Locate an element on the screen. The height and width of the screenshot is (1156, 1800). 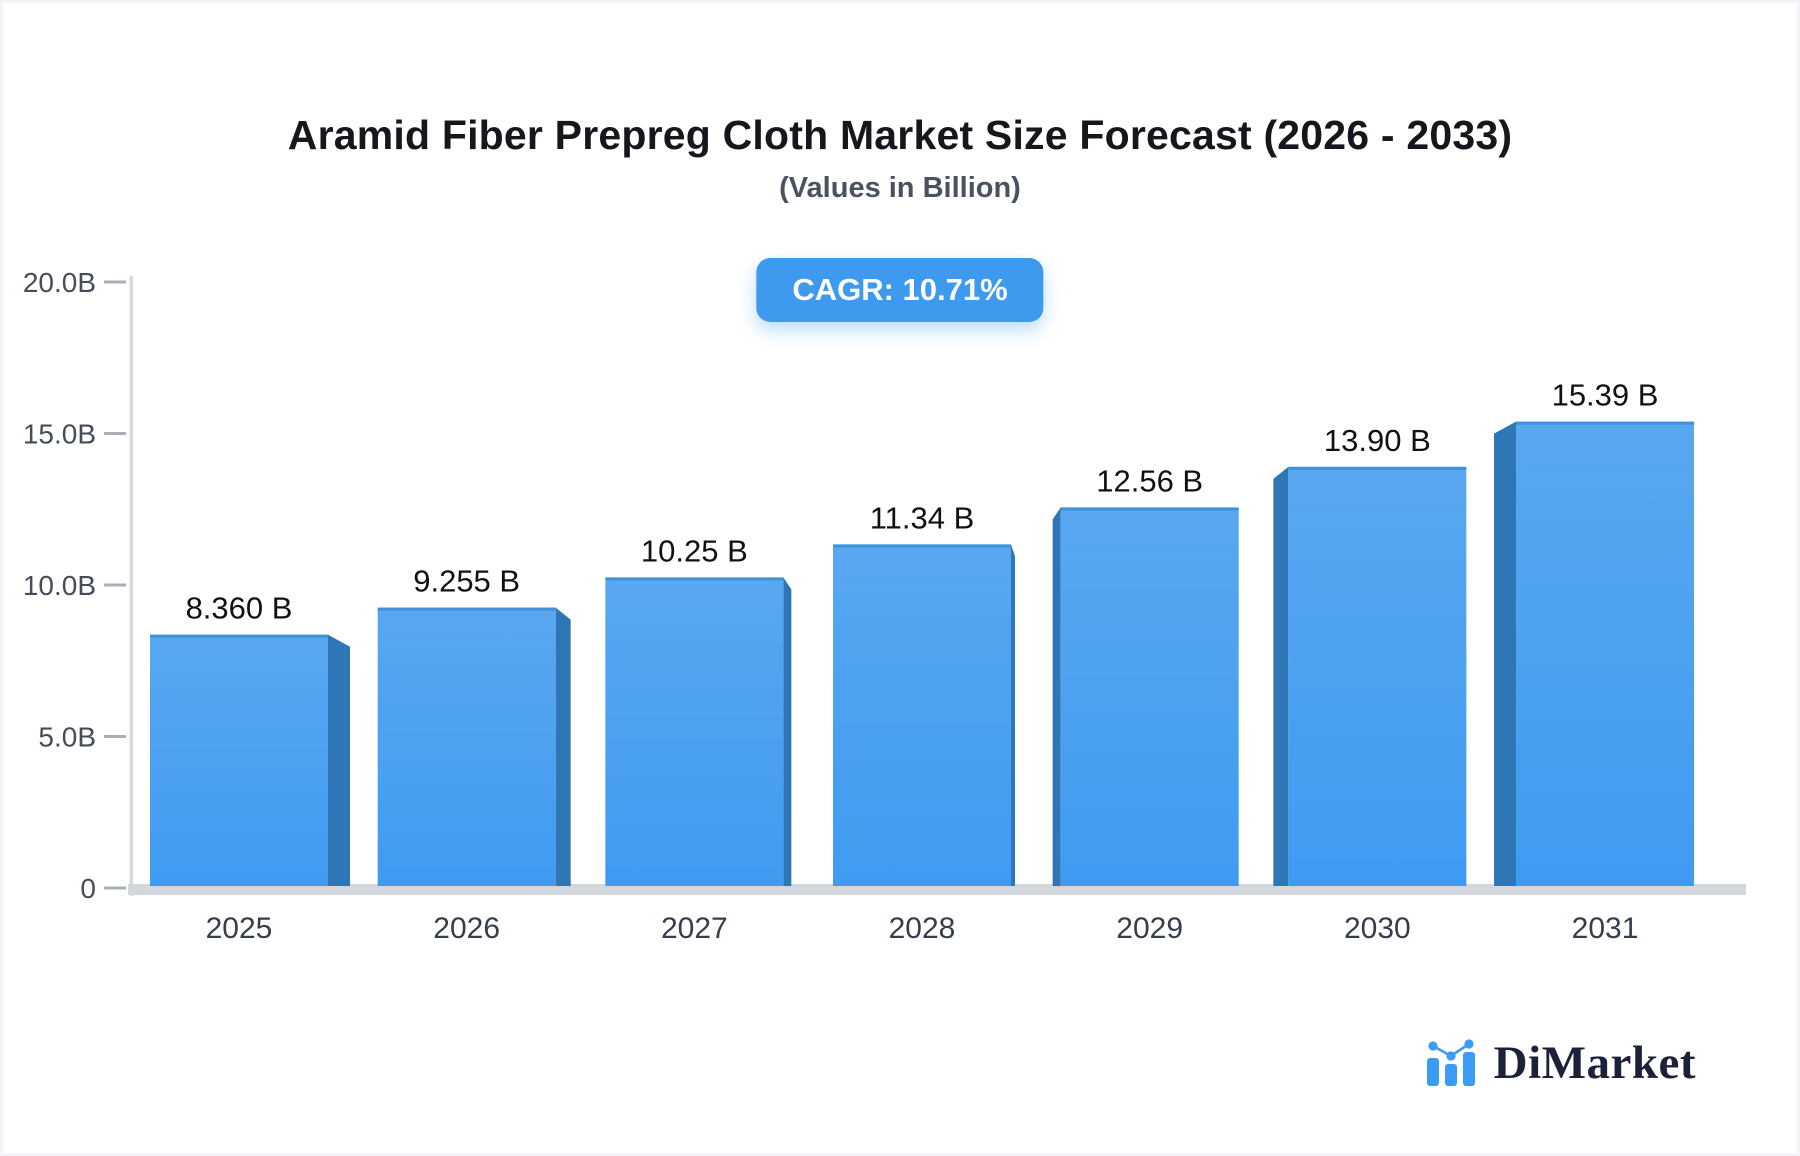
y-axis-tick-label: 15.0B is located at coordinates (59, 434).